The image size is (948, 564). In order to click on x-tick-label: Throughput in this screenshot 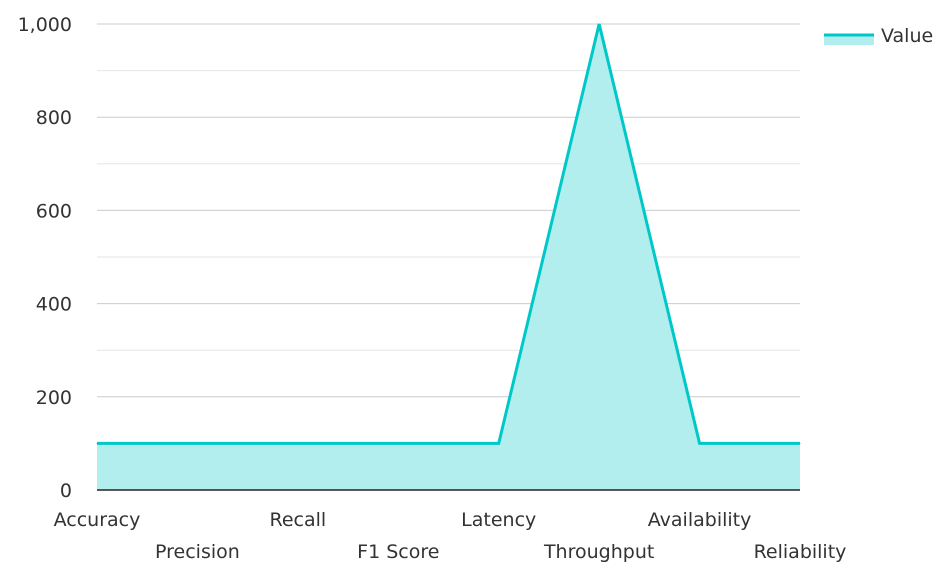, I will do `click(598, 552)`.